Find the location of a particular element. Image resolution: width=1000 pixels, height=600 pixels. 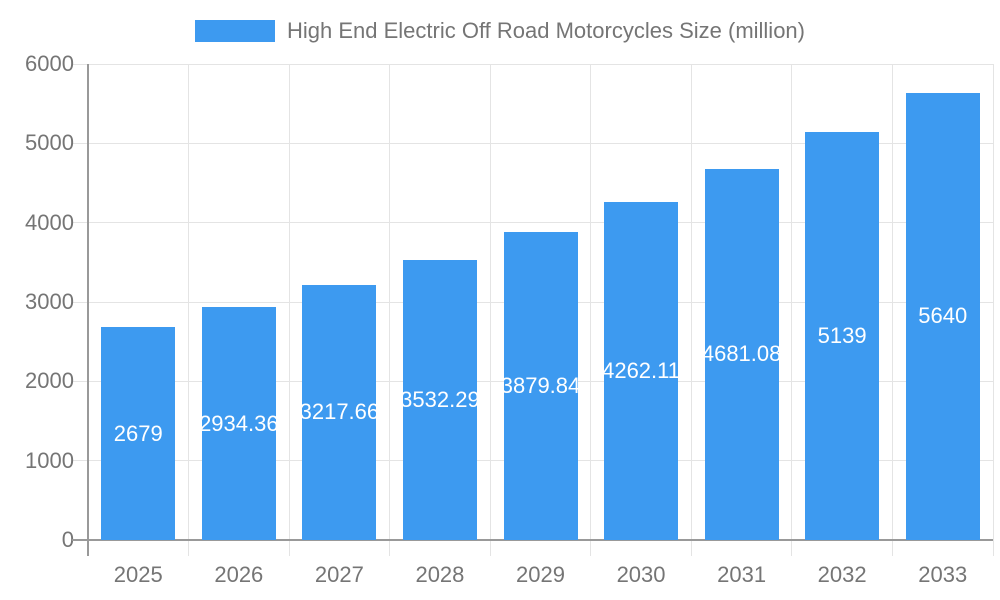

x-axis-tick-label: 2025 is located at coordinates (138, 574).